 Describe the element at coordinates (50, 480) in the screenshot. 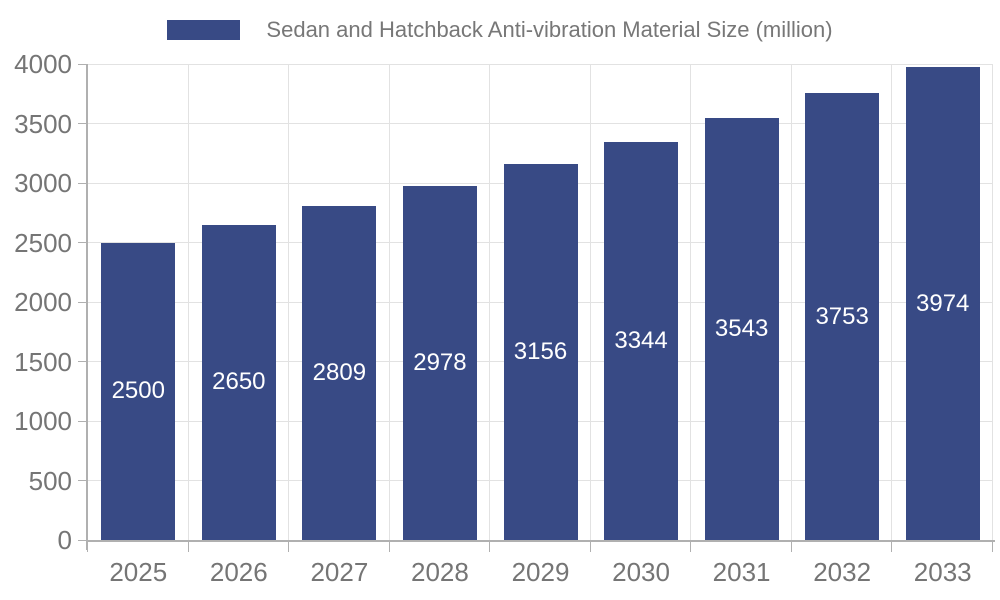

I see `y-axis-label-500: 500` at that location.